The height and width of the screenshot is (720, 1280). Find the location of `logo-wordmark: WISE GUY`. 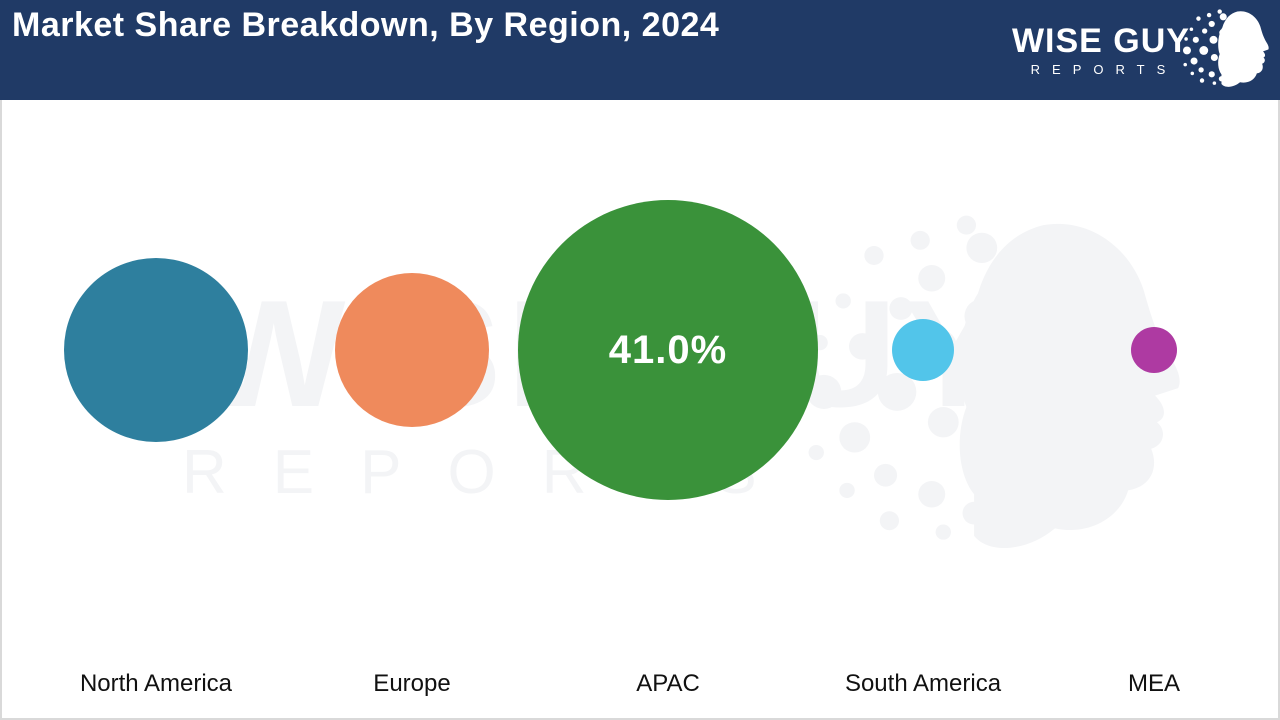

logo-wordmark: WISE GUY is located at coordinates (1100, 41).